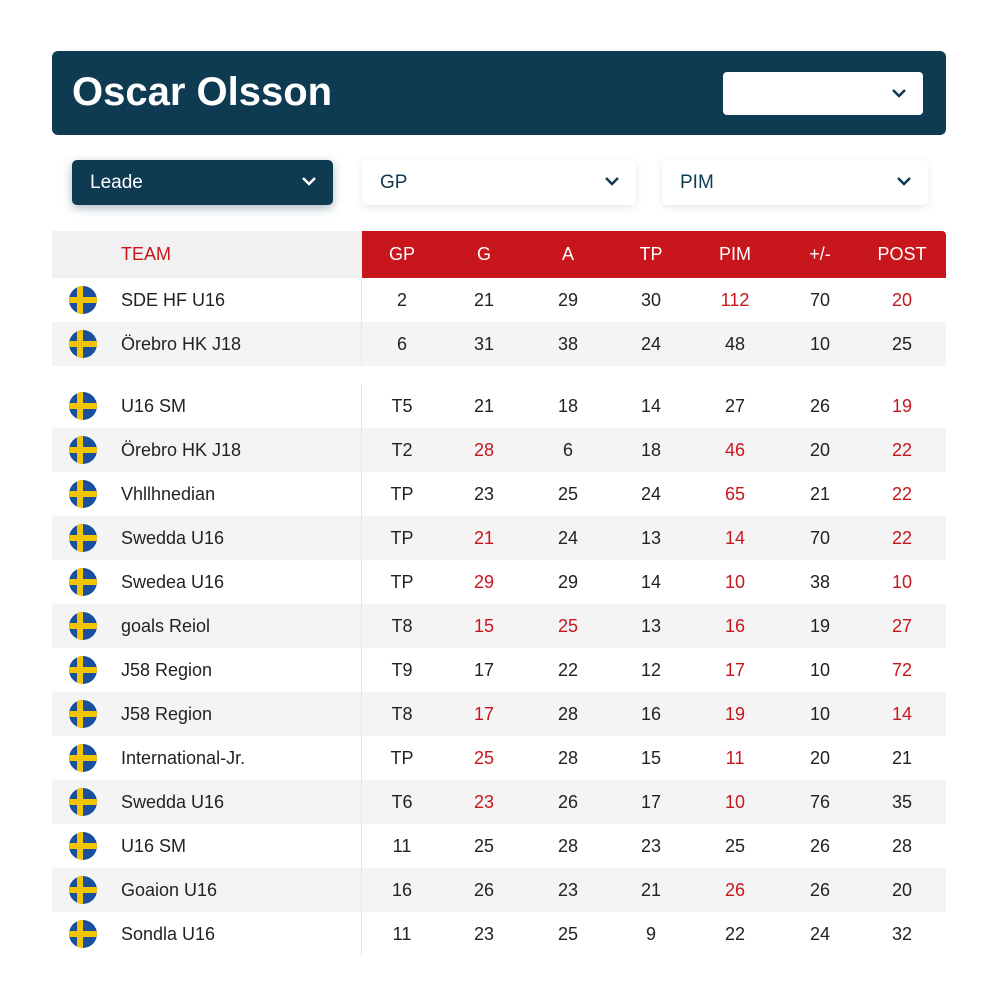 The width and height of the screenshot is (998, 998). What do you see at coordinates (820, 802) in the screenshot?
I see `stat-cell: 76` at bounding box center [820, 802].